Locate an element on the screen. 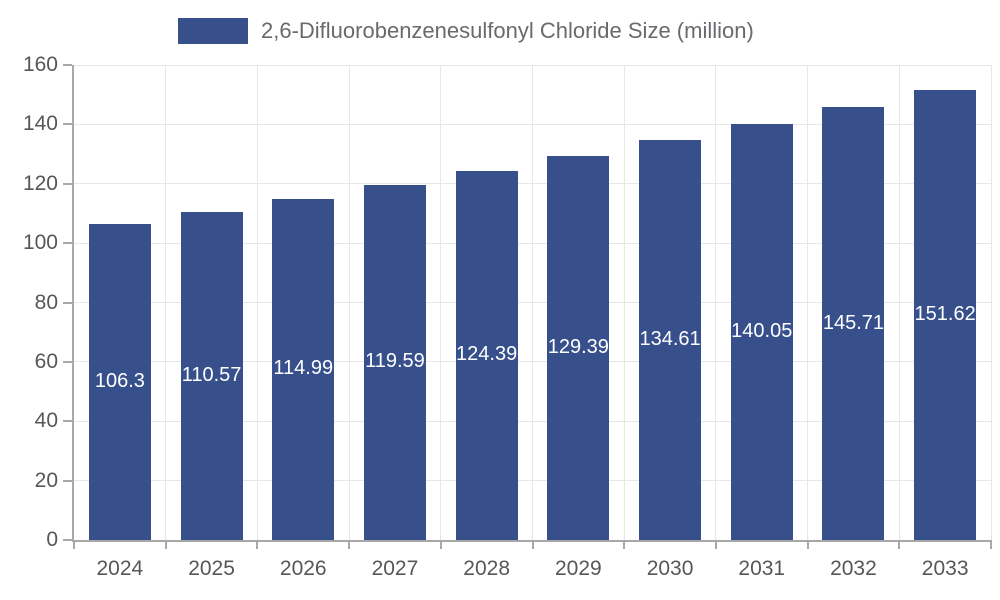  bar-2026 is located at coordinates (303, 369).